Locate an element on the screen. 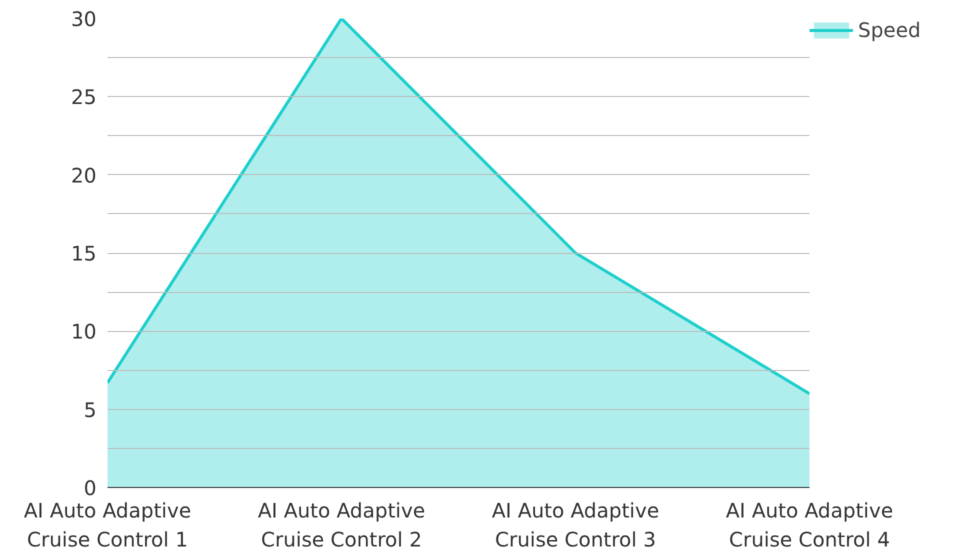 Image resolution: width=967 pixels, height=559 pixels. x-tick-label: AI Auto Adaptive Cruise Control 3 is located at coordinates (576, 525).